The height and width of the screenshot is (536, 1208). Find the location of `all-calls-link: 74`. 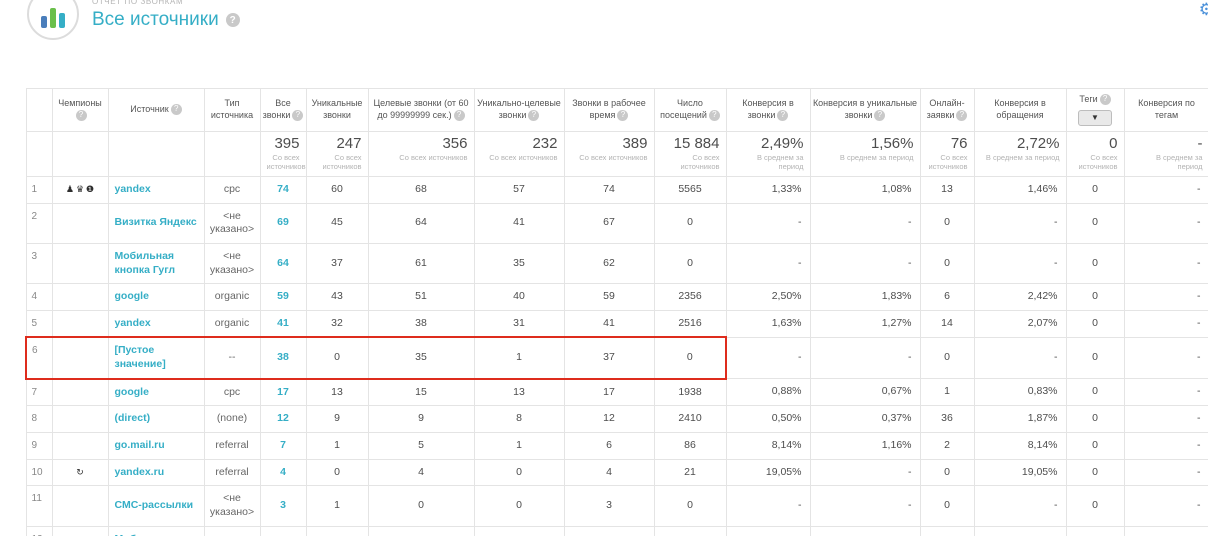

all-calls-link: 74 is located at coordinates (283, 188).